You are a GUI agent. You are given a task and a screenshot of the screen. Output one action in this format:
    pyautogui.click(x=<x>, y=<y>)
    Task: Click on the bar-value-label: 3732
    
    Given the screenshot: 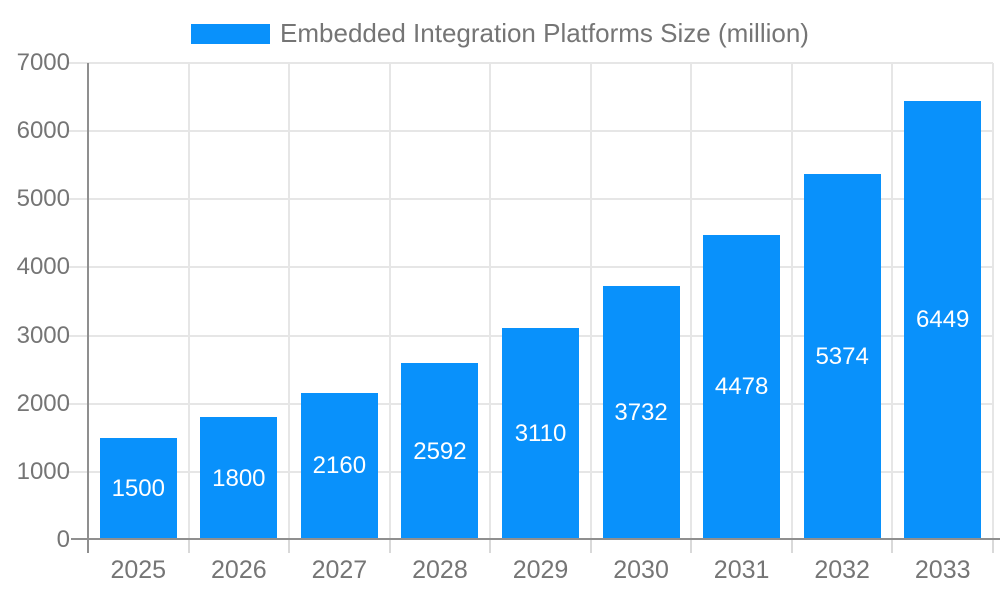 What is the action you would take?
    pyautogui.click(x=641, y=412)
    